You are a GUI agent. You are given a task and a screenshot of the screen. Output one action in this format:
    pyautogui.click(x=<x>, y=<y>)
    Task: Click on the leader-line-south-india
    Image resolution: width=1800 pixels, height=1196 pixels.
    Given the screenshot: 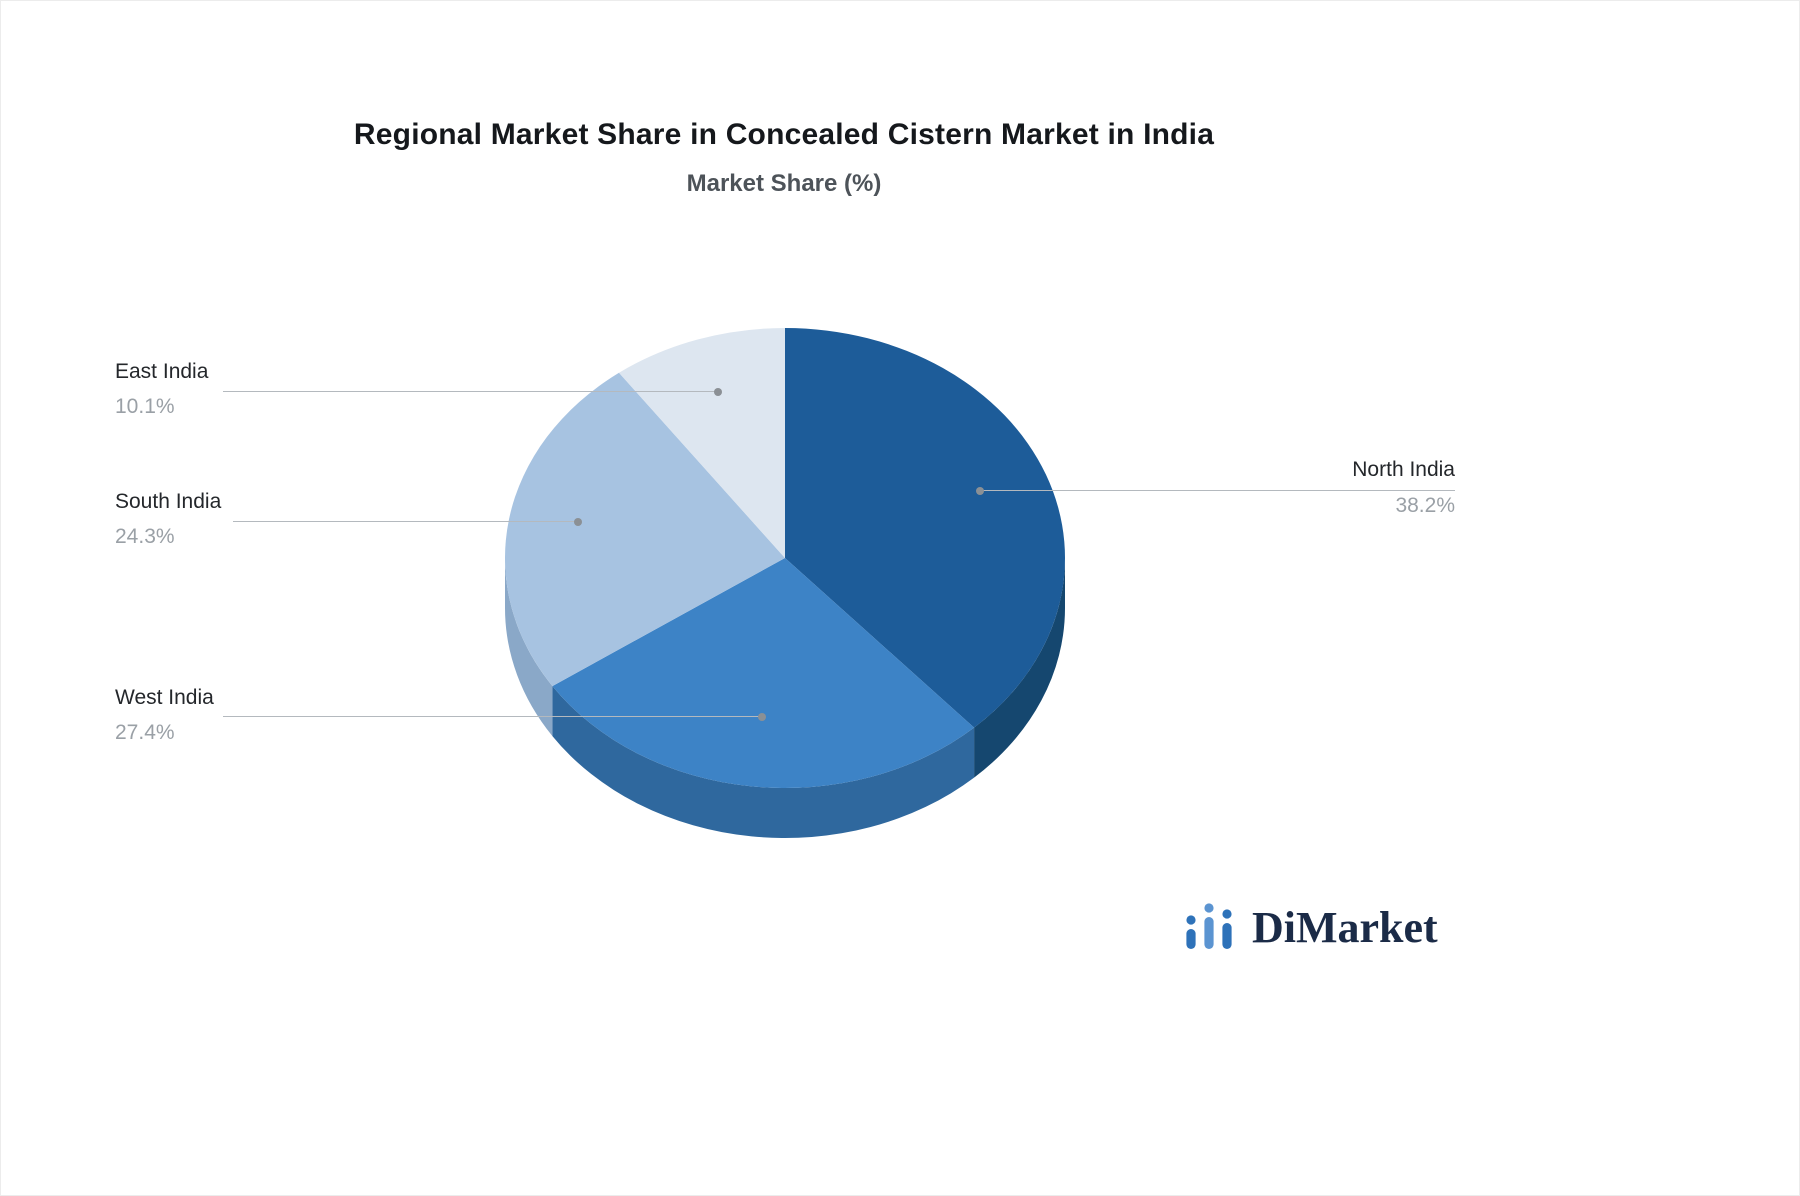 What is the action you would take?
    pyautogui.click(x=407, y=521)
    